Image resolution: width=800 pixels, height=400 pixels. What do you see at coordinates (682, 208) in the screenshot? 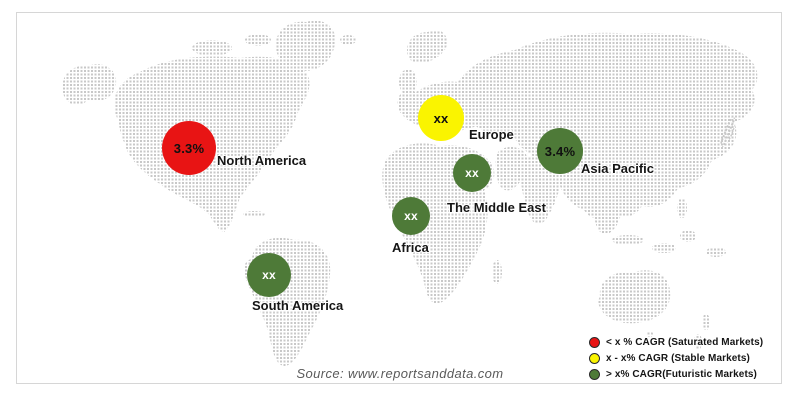
I see `philippines` at bounding box center [682, 208].